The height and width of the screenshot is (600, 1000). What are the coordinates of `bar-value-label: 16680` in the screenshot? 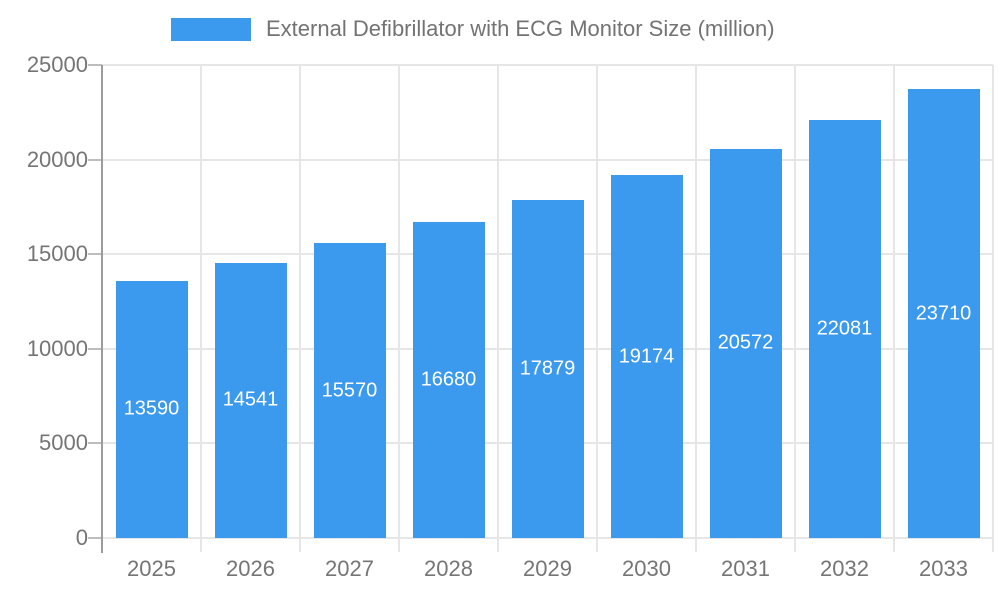 It's located at (448, 379).